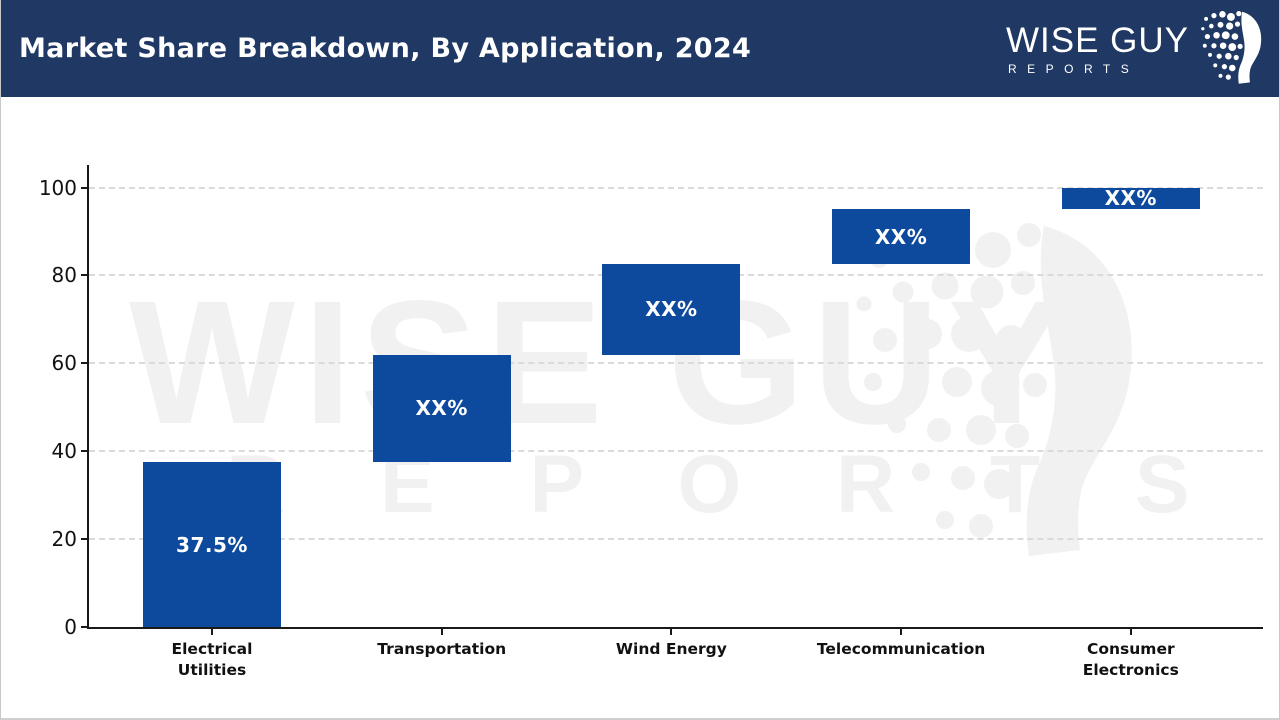  I want to click on x-tick-label-3: Telecommunication, so click(901, 649).